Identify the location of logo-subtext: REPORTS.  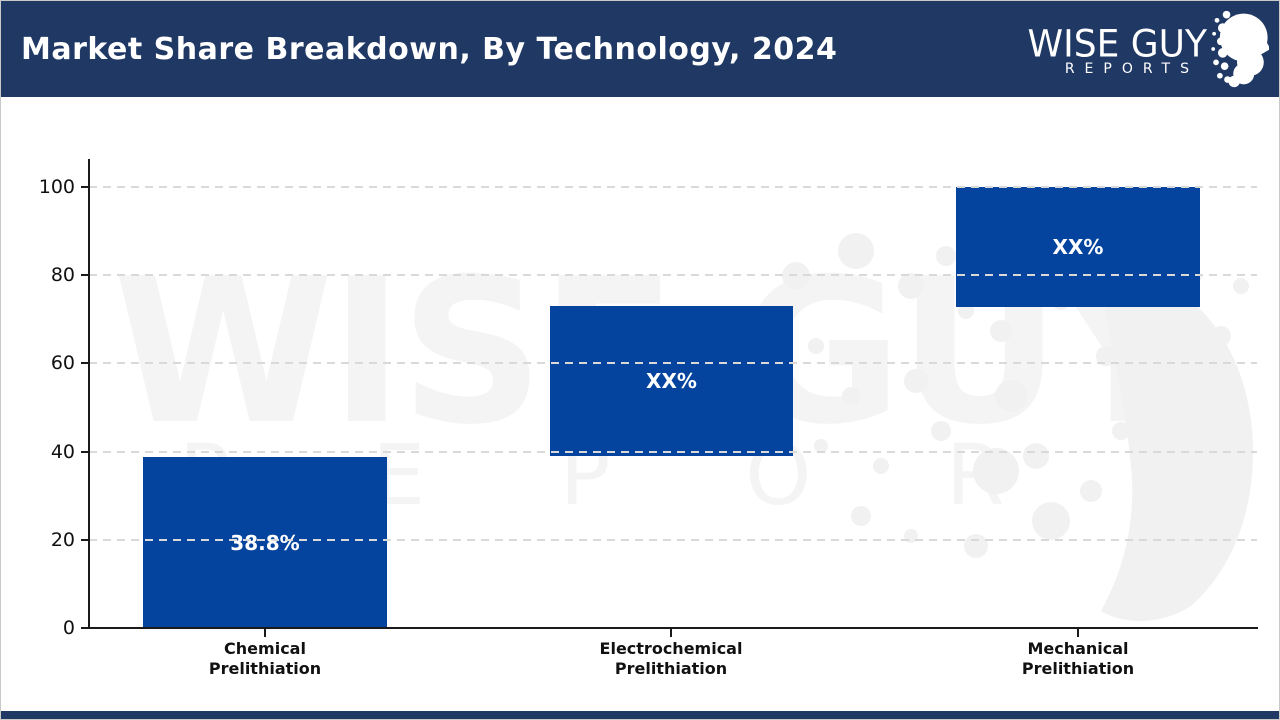
(1131, 69).